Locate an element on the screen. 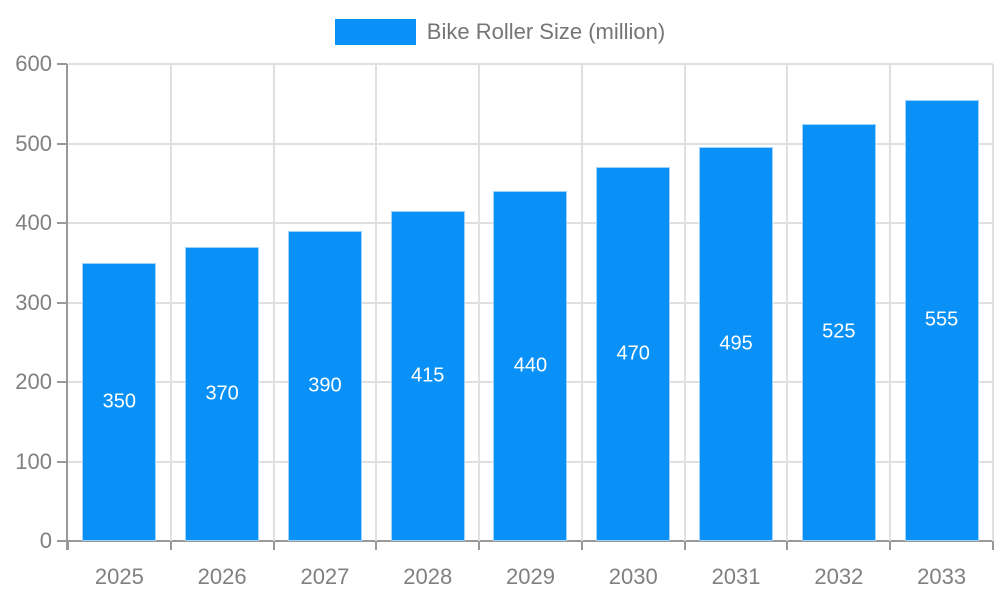 This screenshot has width=1000, height=600. x-tick-label: 2026 is located at coordinates (222, 576).